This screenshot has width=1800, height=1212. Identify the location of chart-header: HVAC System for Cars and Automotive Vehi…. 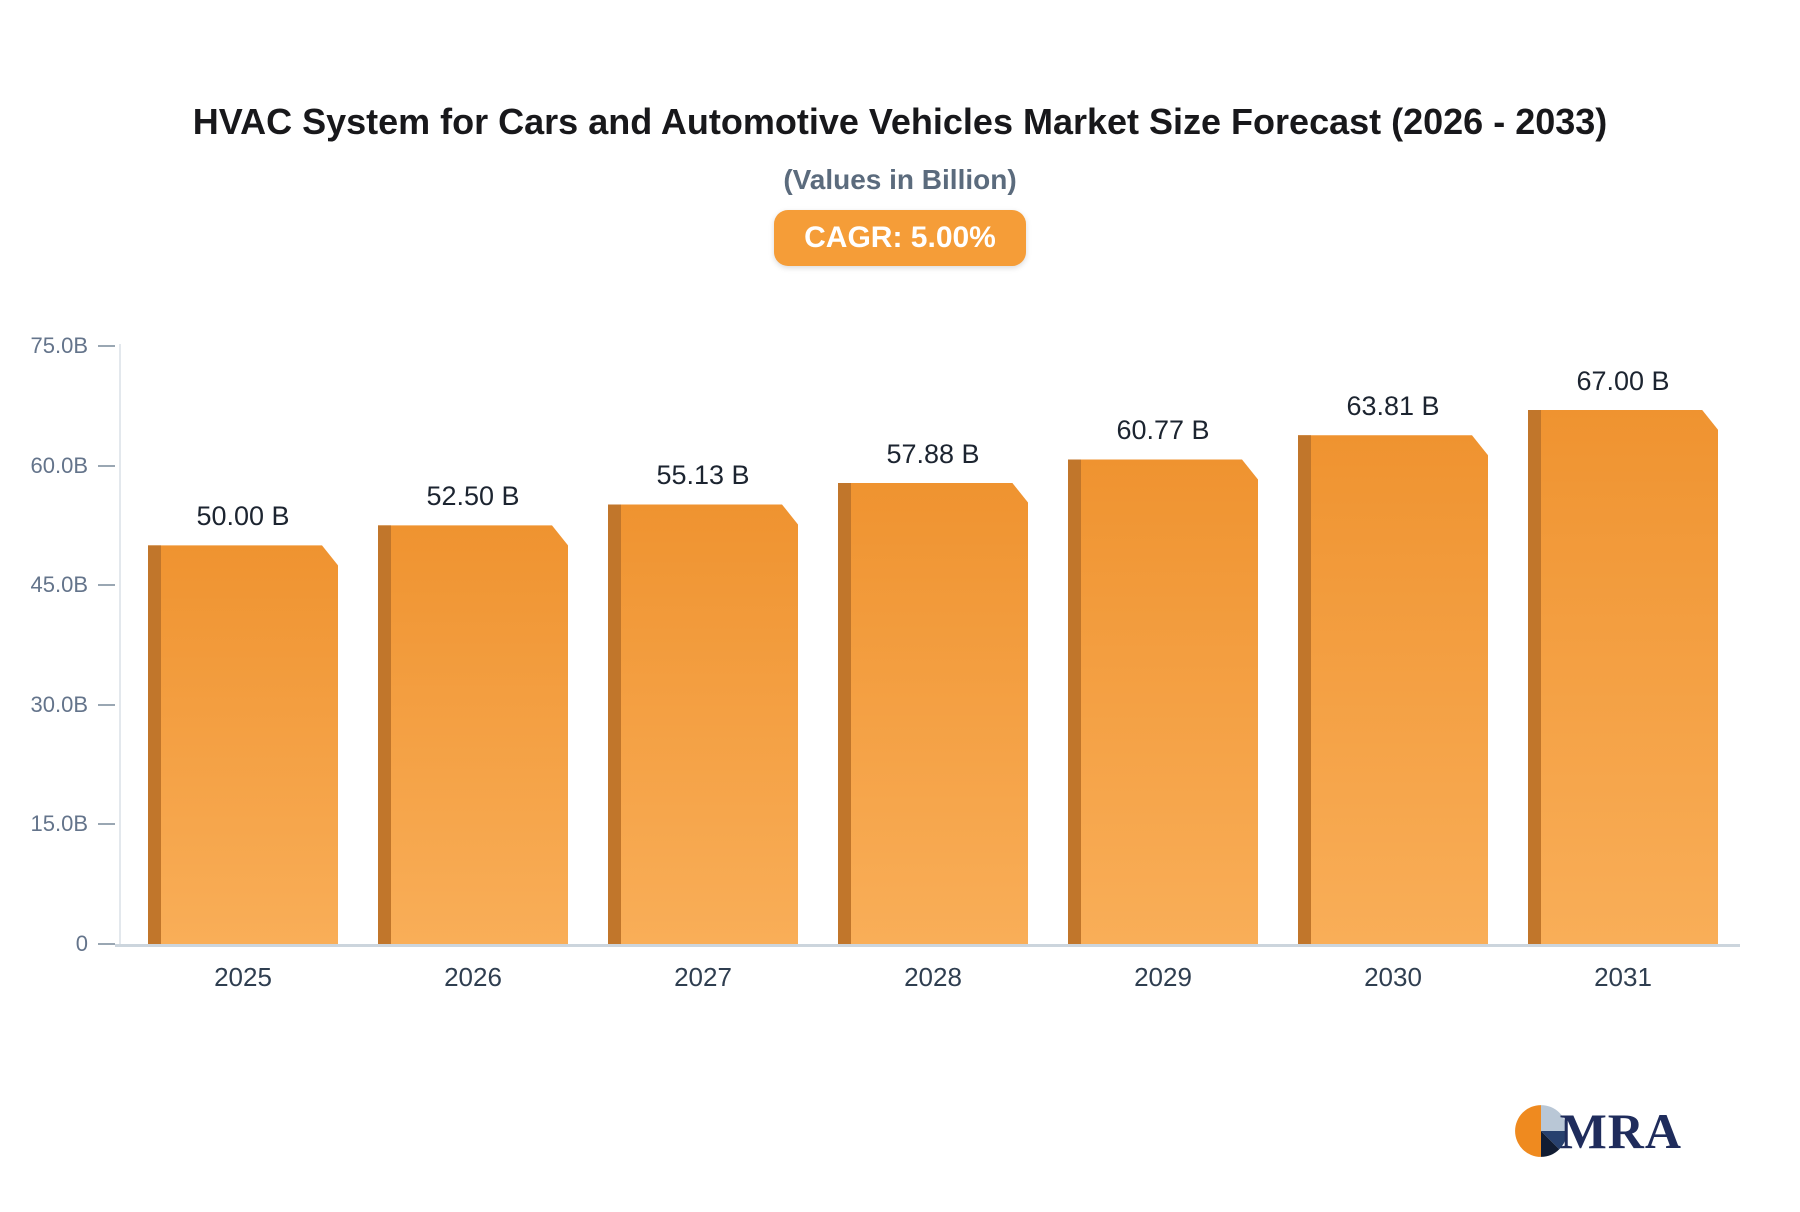
(900, 181).